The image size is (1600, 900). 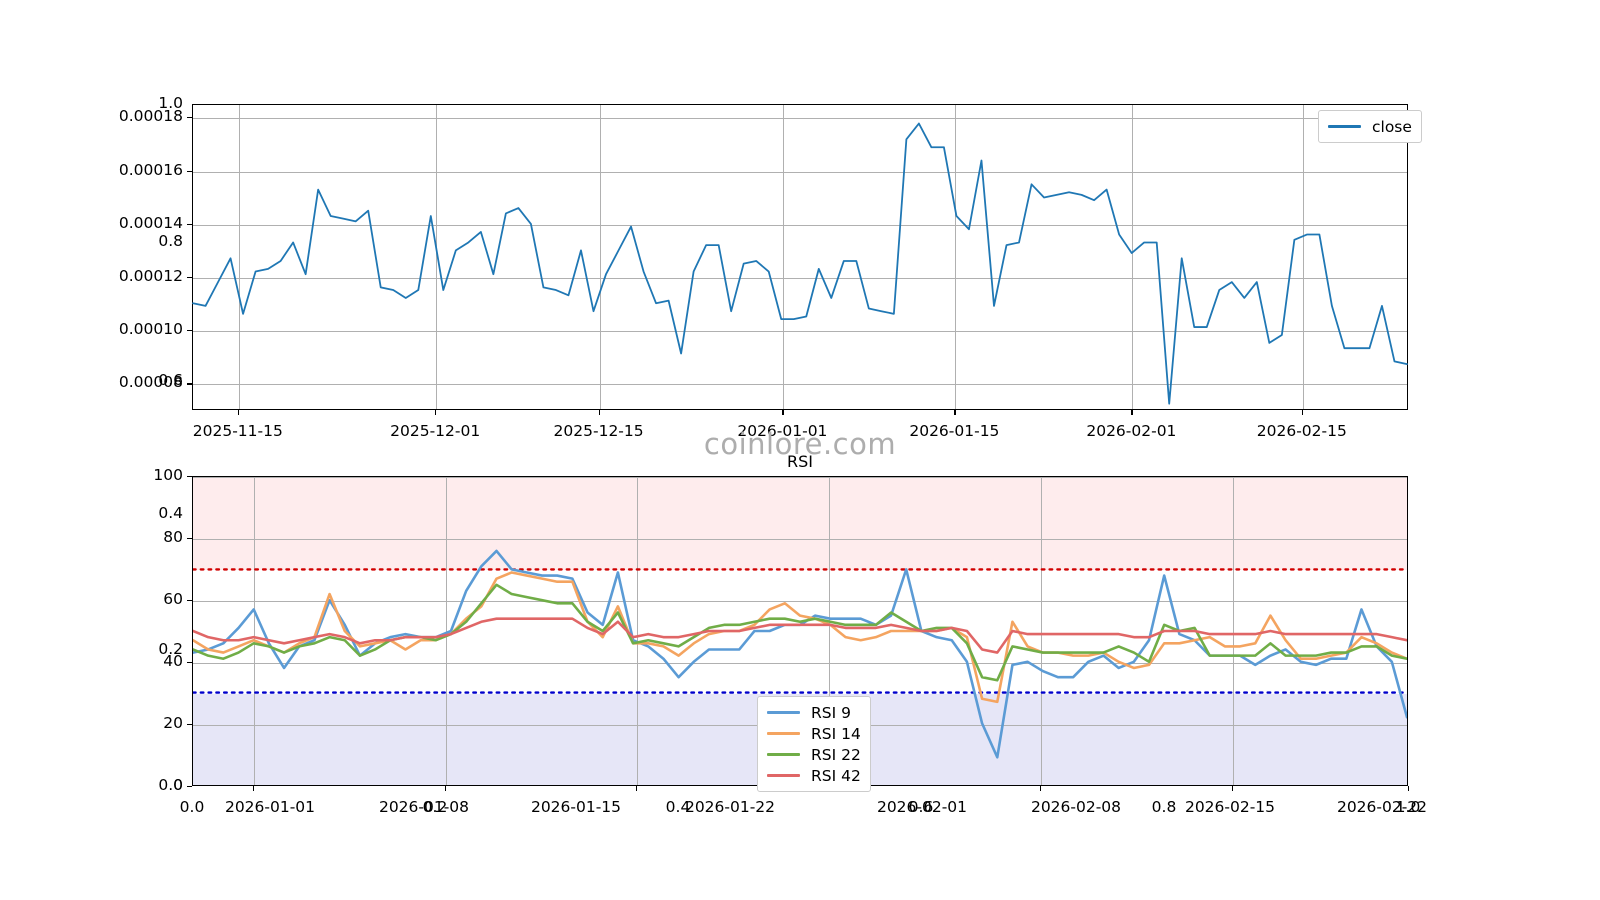 I want to click on rsi-y-tick-label-3: 60, so click(x=173, y=599).